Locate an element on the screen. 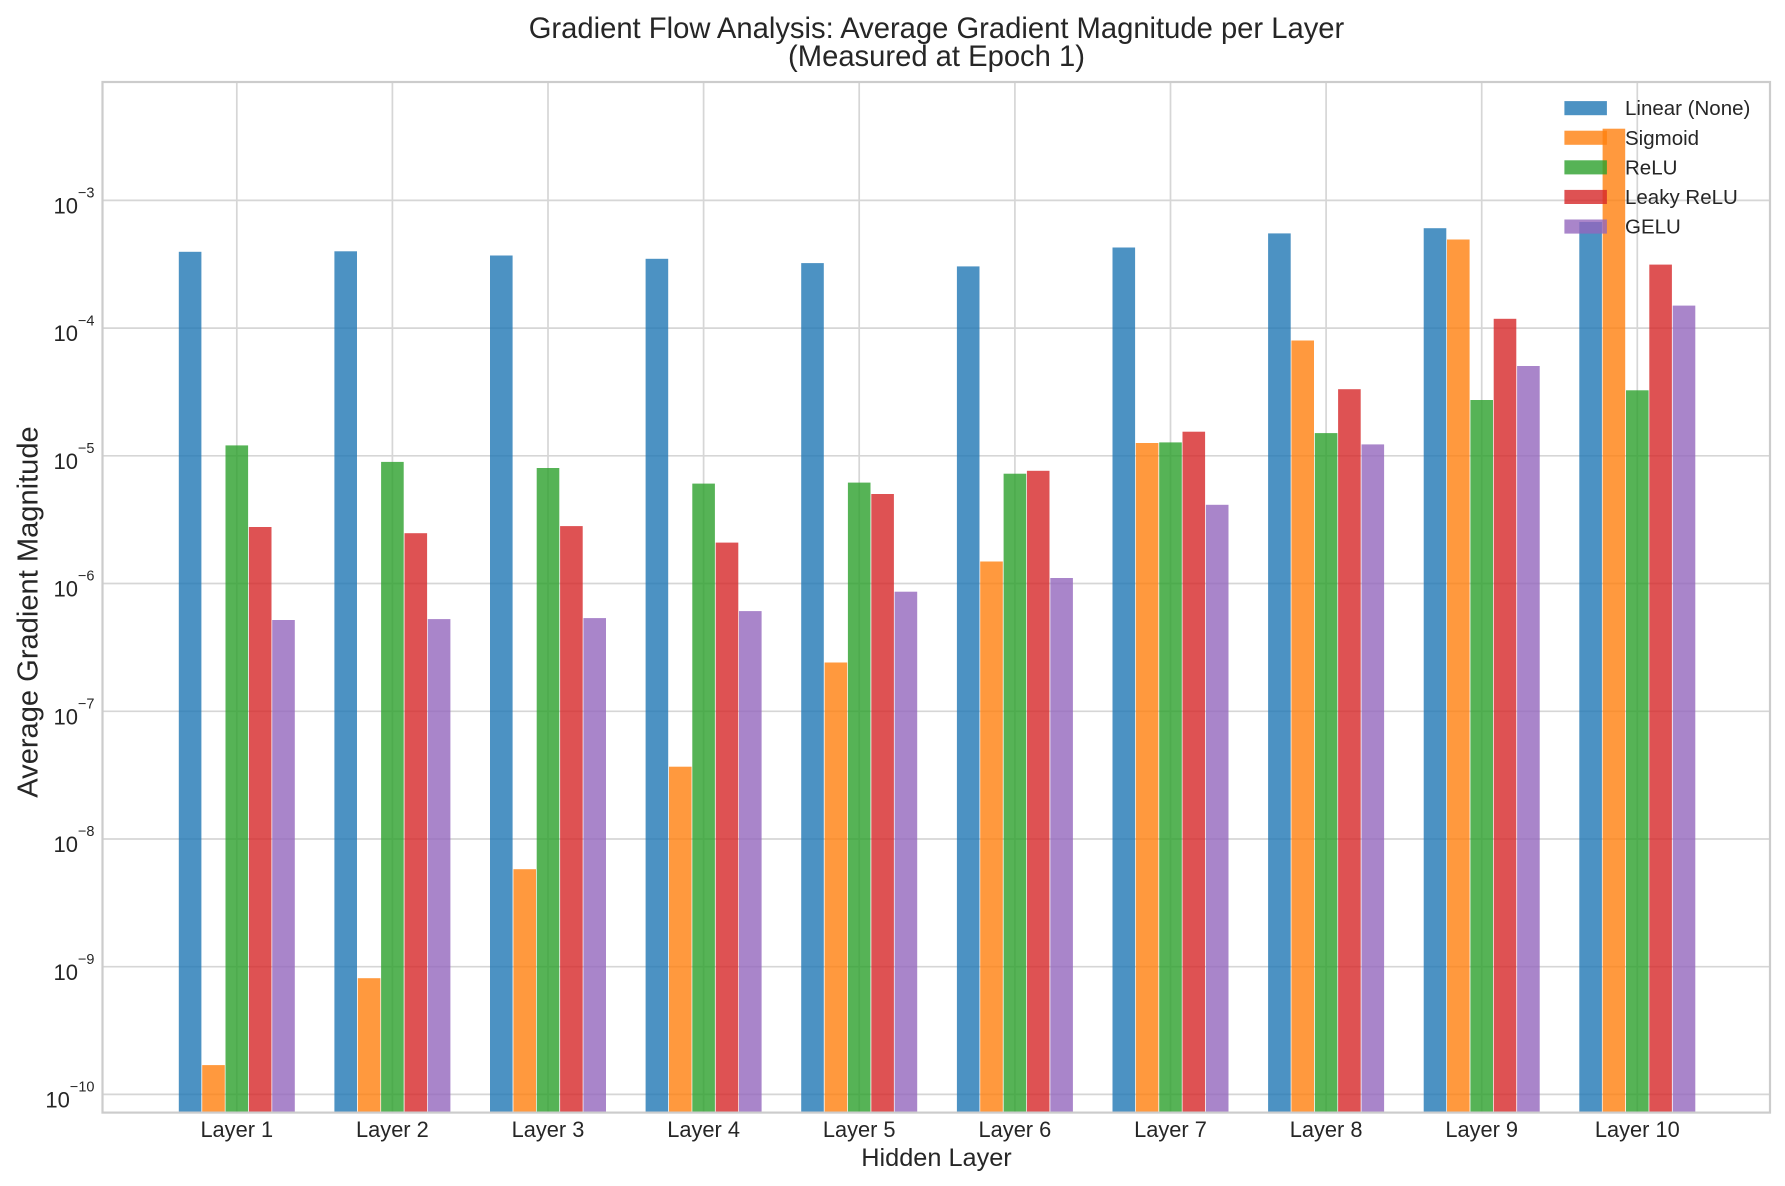 This screenshot has width=1785, height=1186. svg-text: 10⁻¹⁰ is located at coordinates (69, 1096).